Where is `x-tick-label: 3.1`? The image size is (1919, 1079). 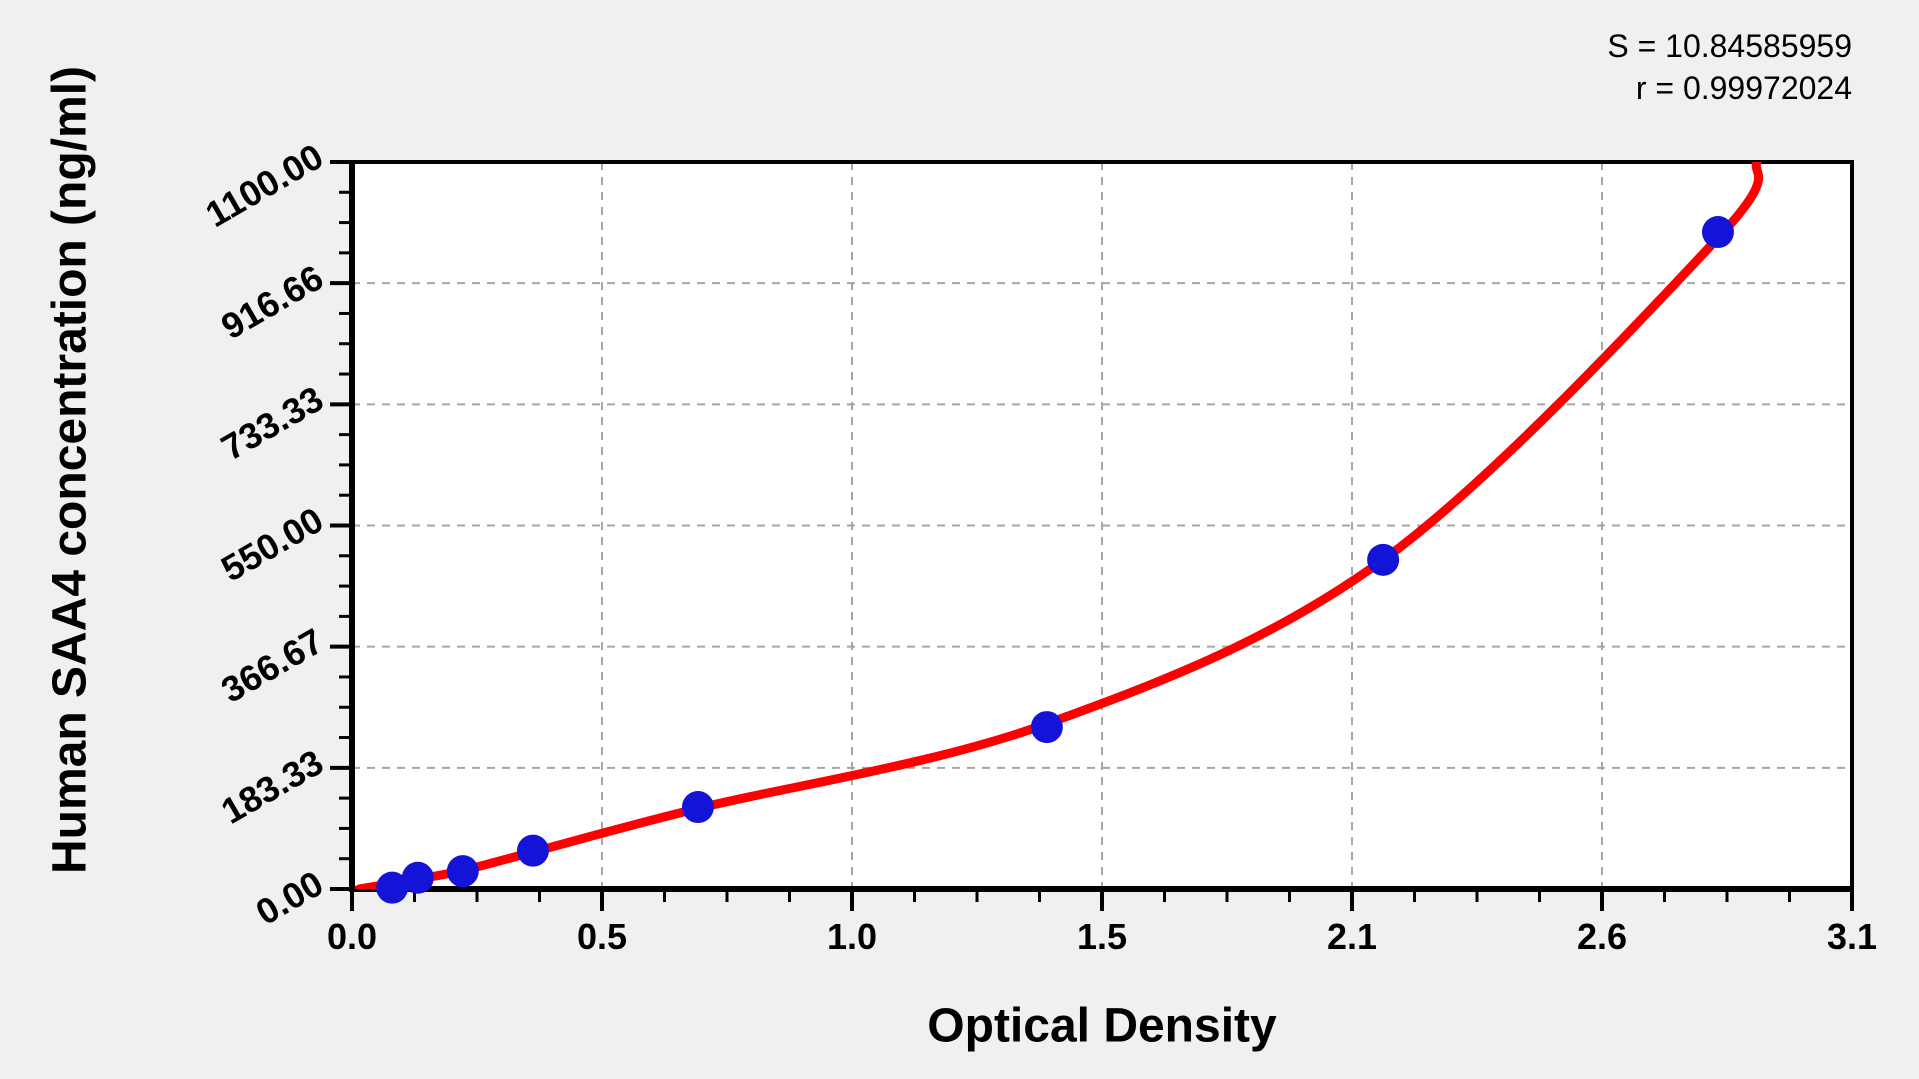 x-tick-label: 3.1 is located at coordinates (1852, 936).